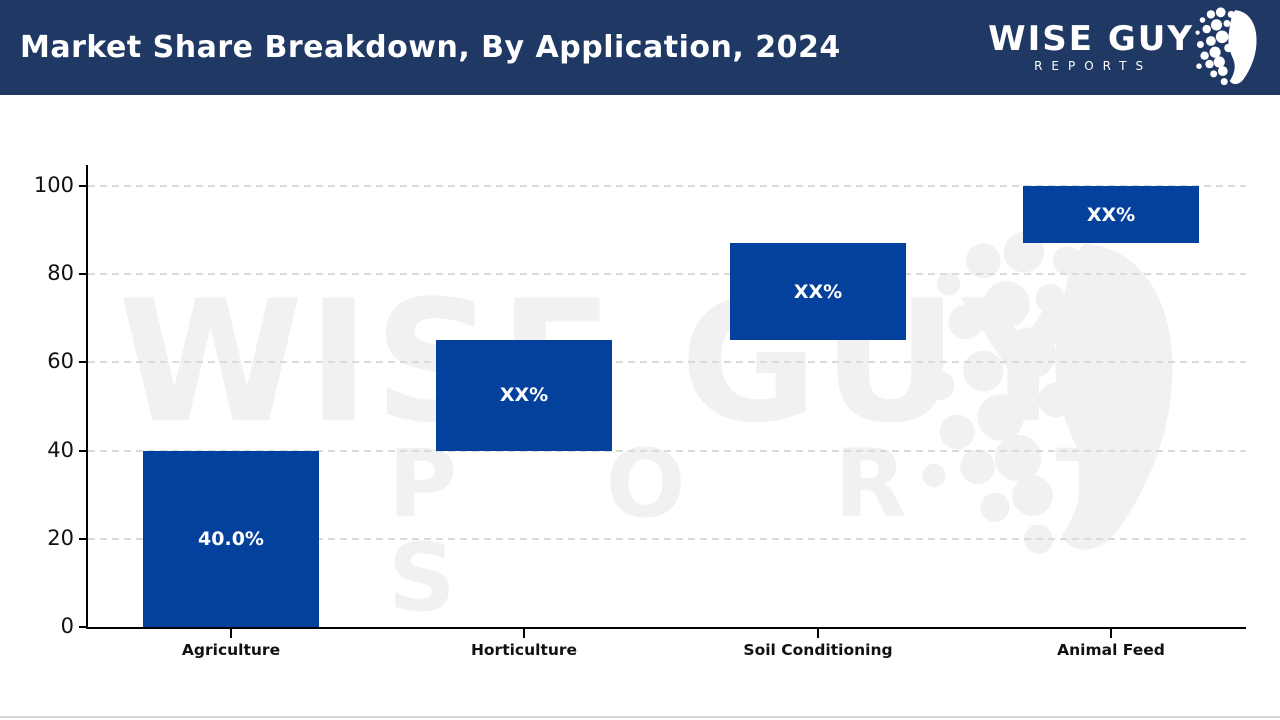 This screenshot has height=720, width=1280. What do you see at coordinates (60, 361) in the screenshot?
I see `y-tick-label: 60` at bounding box center [60, 361].